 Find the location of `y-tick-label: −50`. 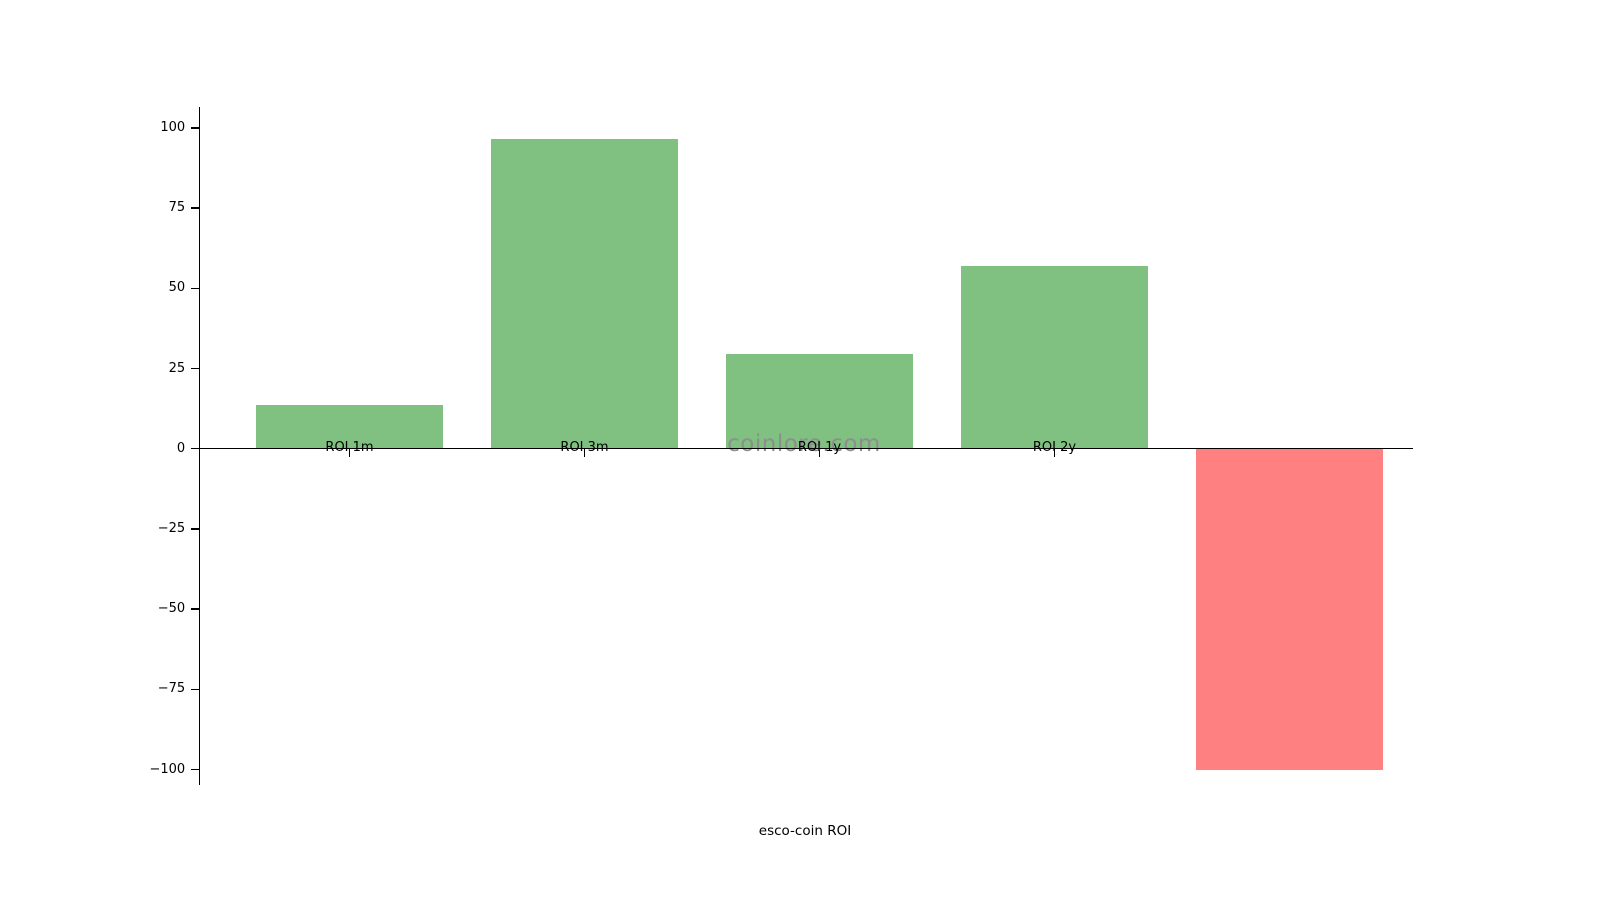

y-tick-label: −50 is located at coordinates (171, 609).